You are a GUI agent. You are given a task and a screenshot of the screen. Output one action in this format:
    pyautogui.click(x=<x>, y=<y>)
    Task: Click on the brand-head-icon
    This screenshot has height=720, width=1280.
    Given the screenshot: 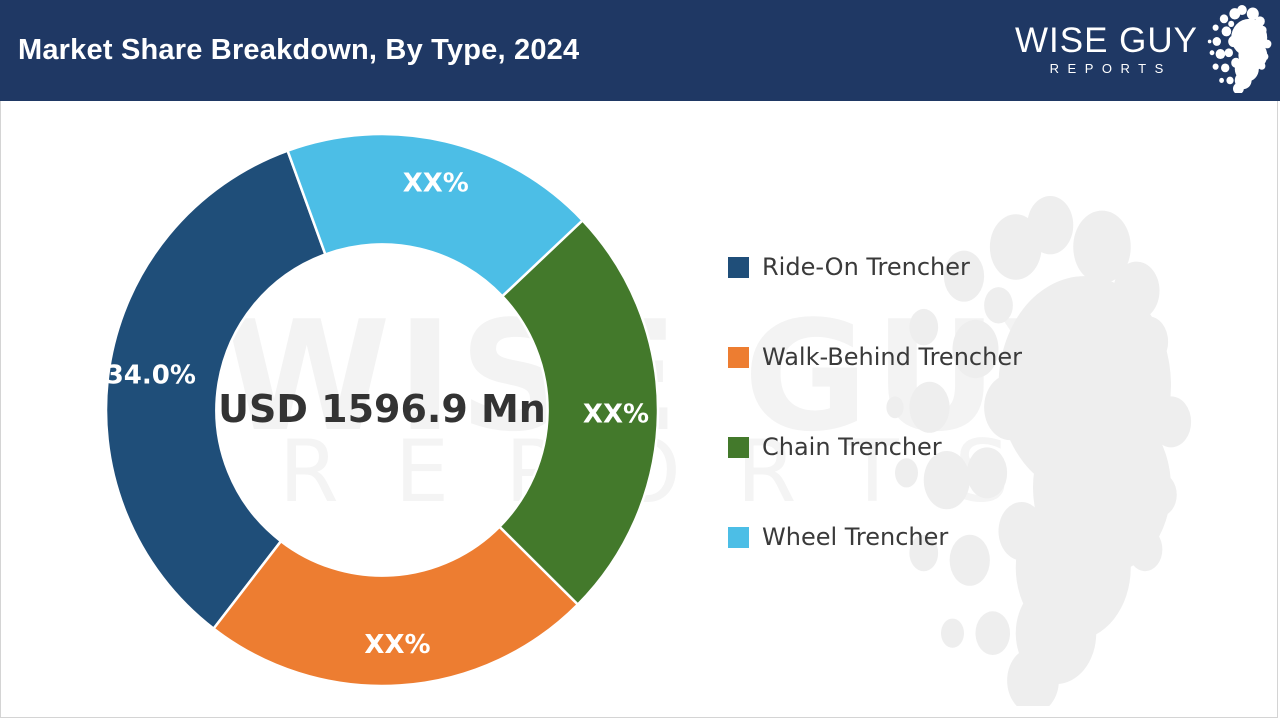 What is the action you would take?
    pyautogui.click(x=1239, y=49)
    